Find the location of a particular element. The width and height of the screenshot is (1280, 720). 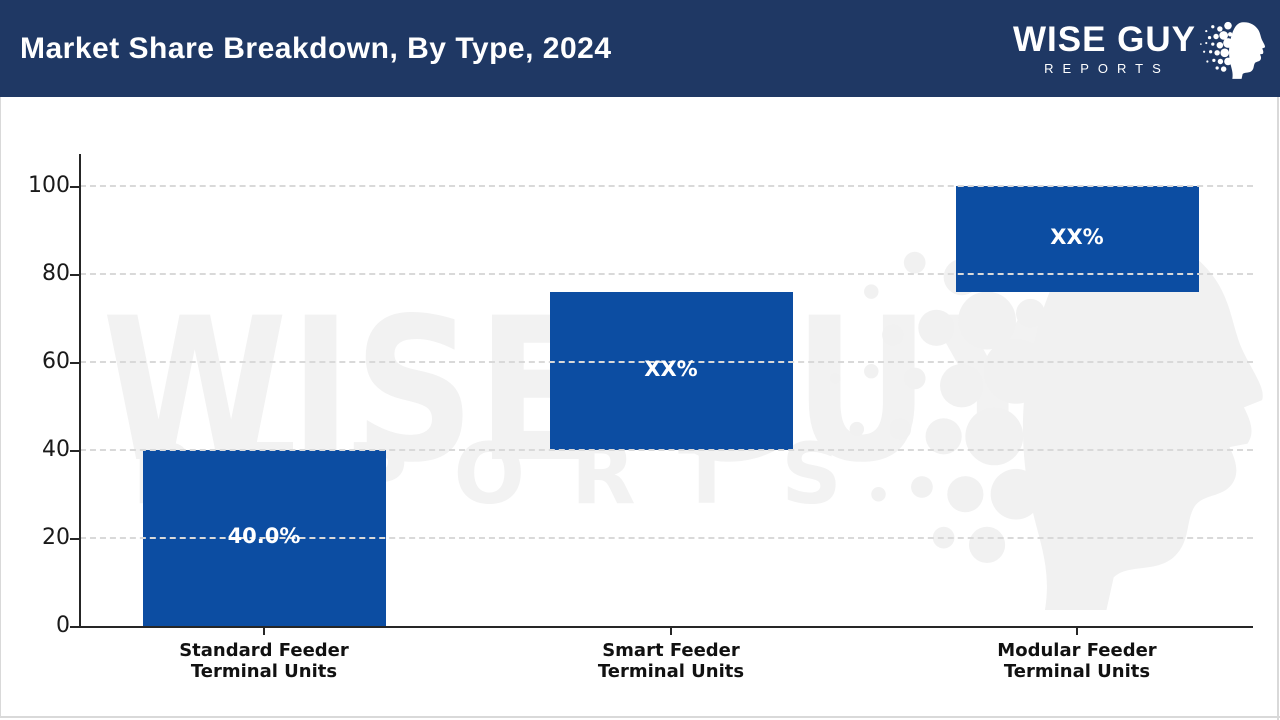

x-category-label: Modular Feeder Terminal Units is located at coordinates (1077, 661).